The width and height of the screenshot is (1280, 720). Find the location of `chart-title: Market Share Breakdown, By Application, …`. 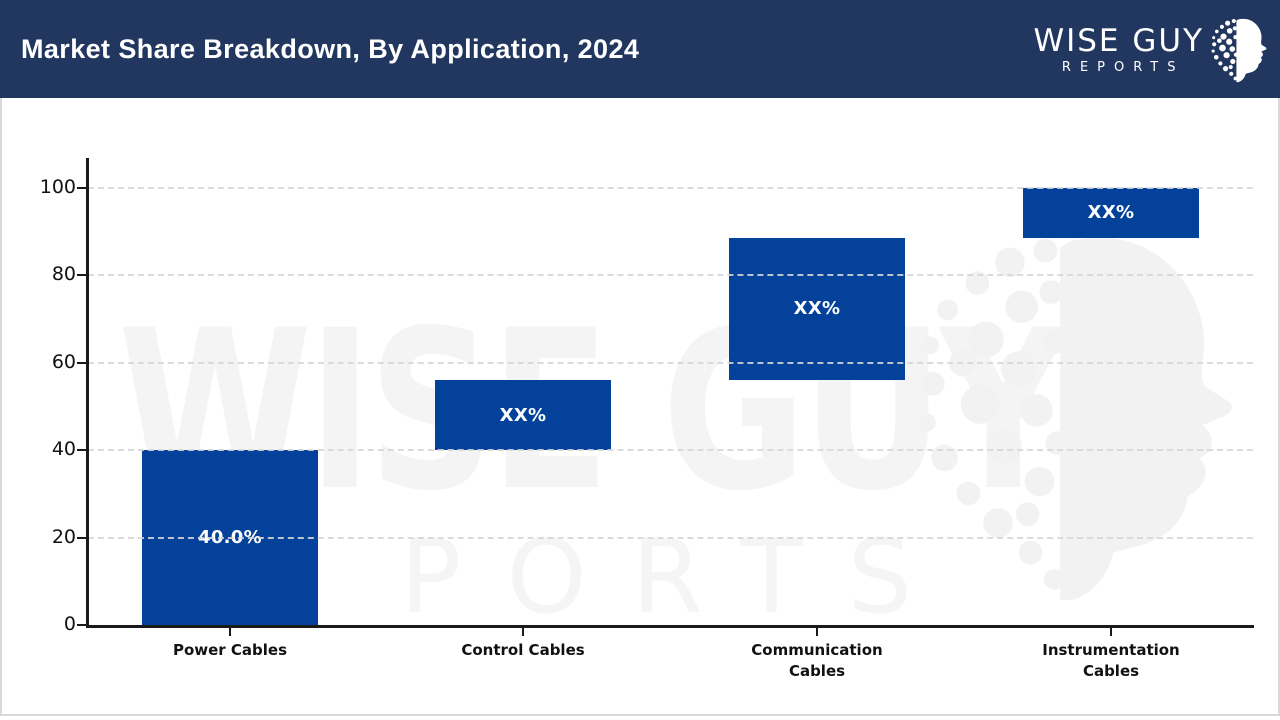

chart-title: Market Share Breakdown, By Application, … is located at coordinates (330, 48).